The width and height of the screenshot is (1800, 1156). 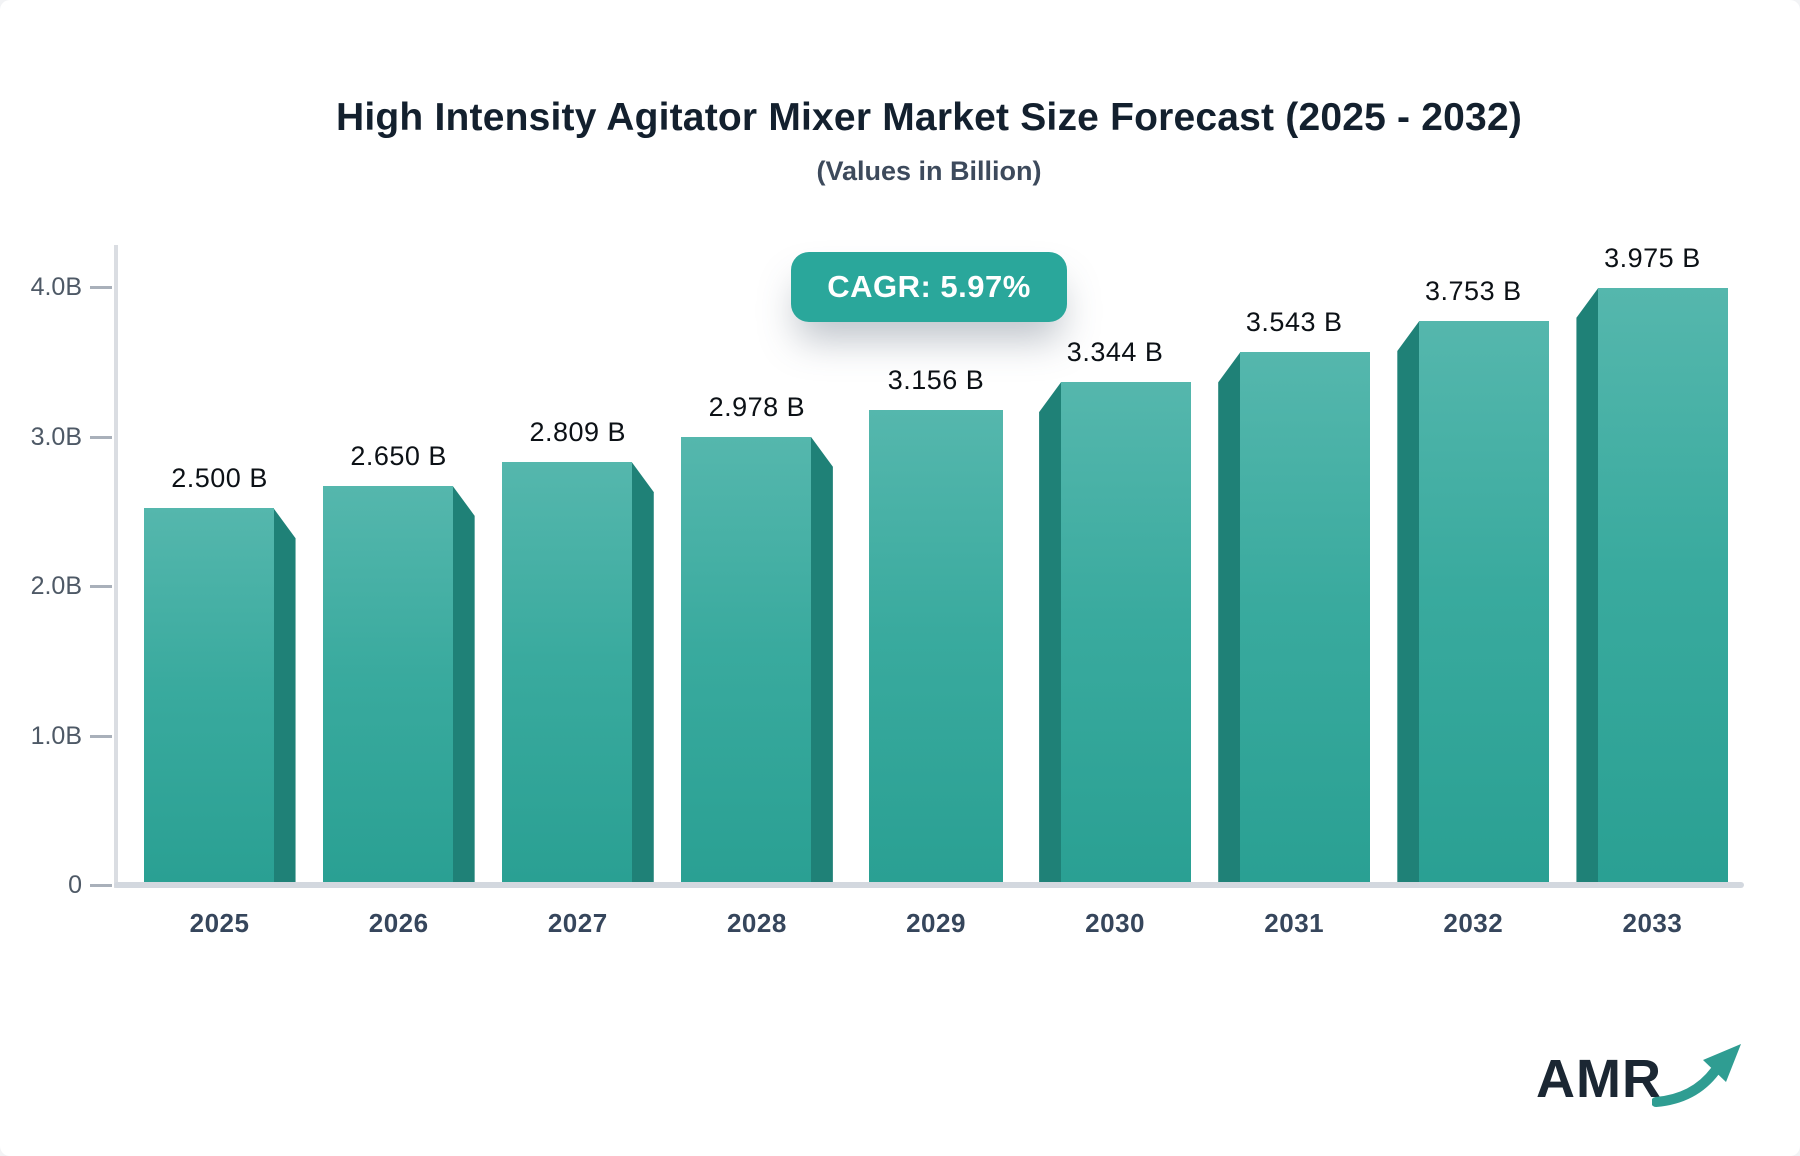 What do you see at coordinates (1696, 1075) in the screenshot?
I see `growth-arrow-icon` at bounding box center [1696, 1075].